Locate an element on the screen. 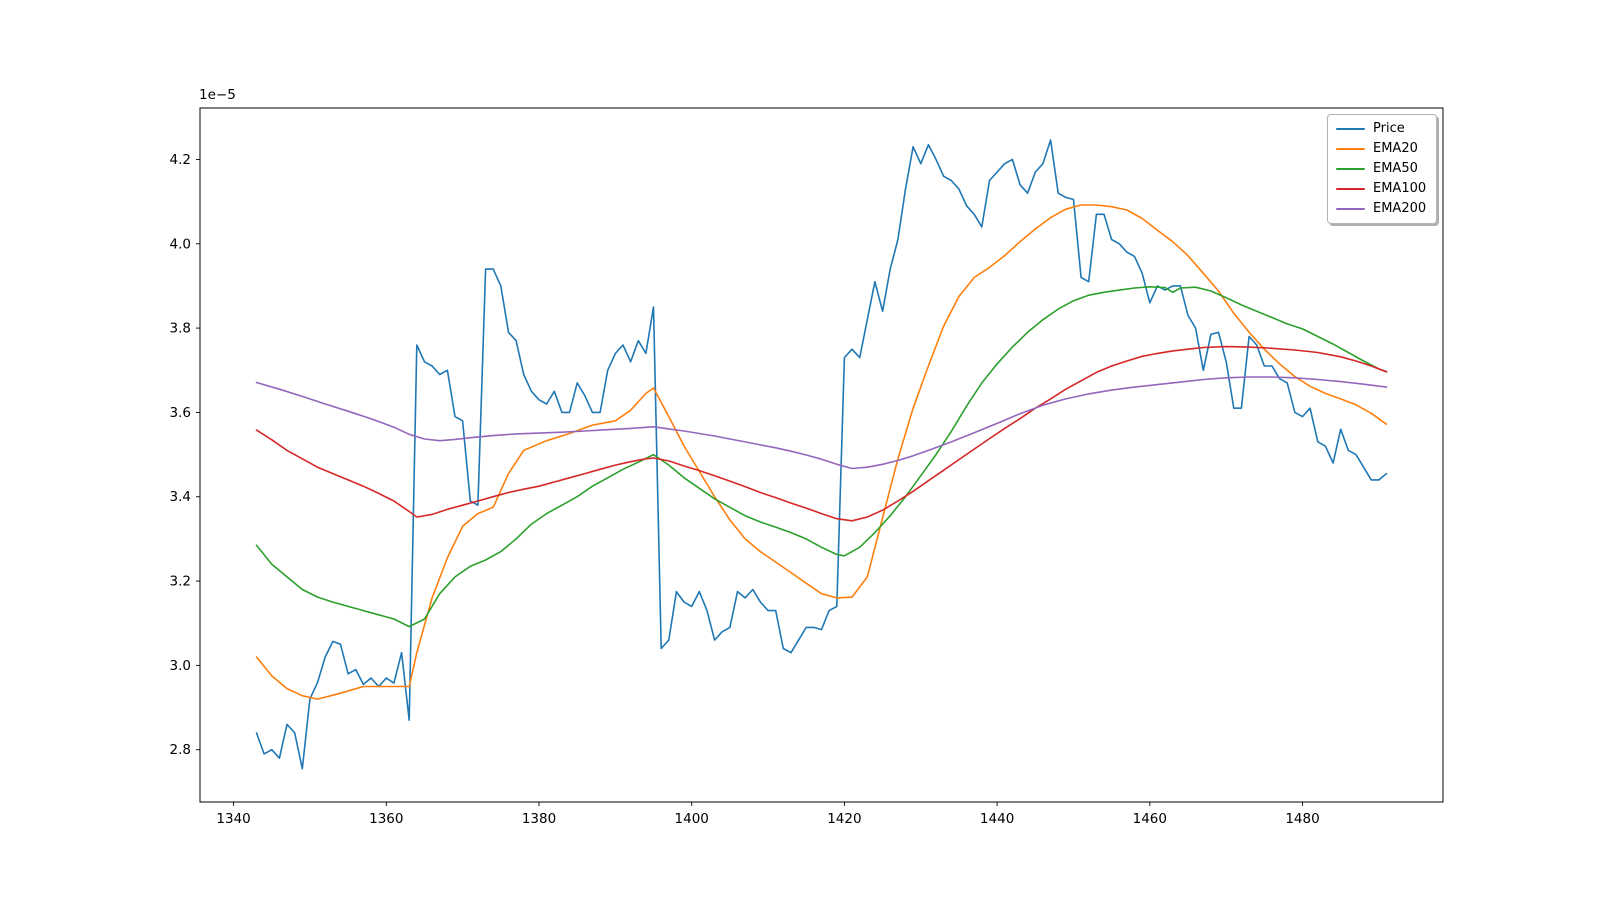 The image size is (1600, 900). x-tick-label: 1420 is located at coordinates (844, 819).